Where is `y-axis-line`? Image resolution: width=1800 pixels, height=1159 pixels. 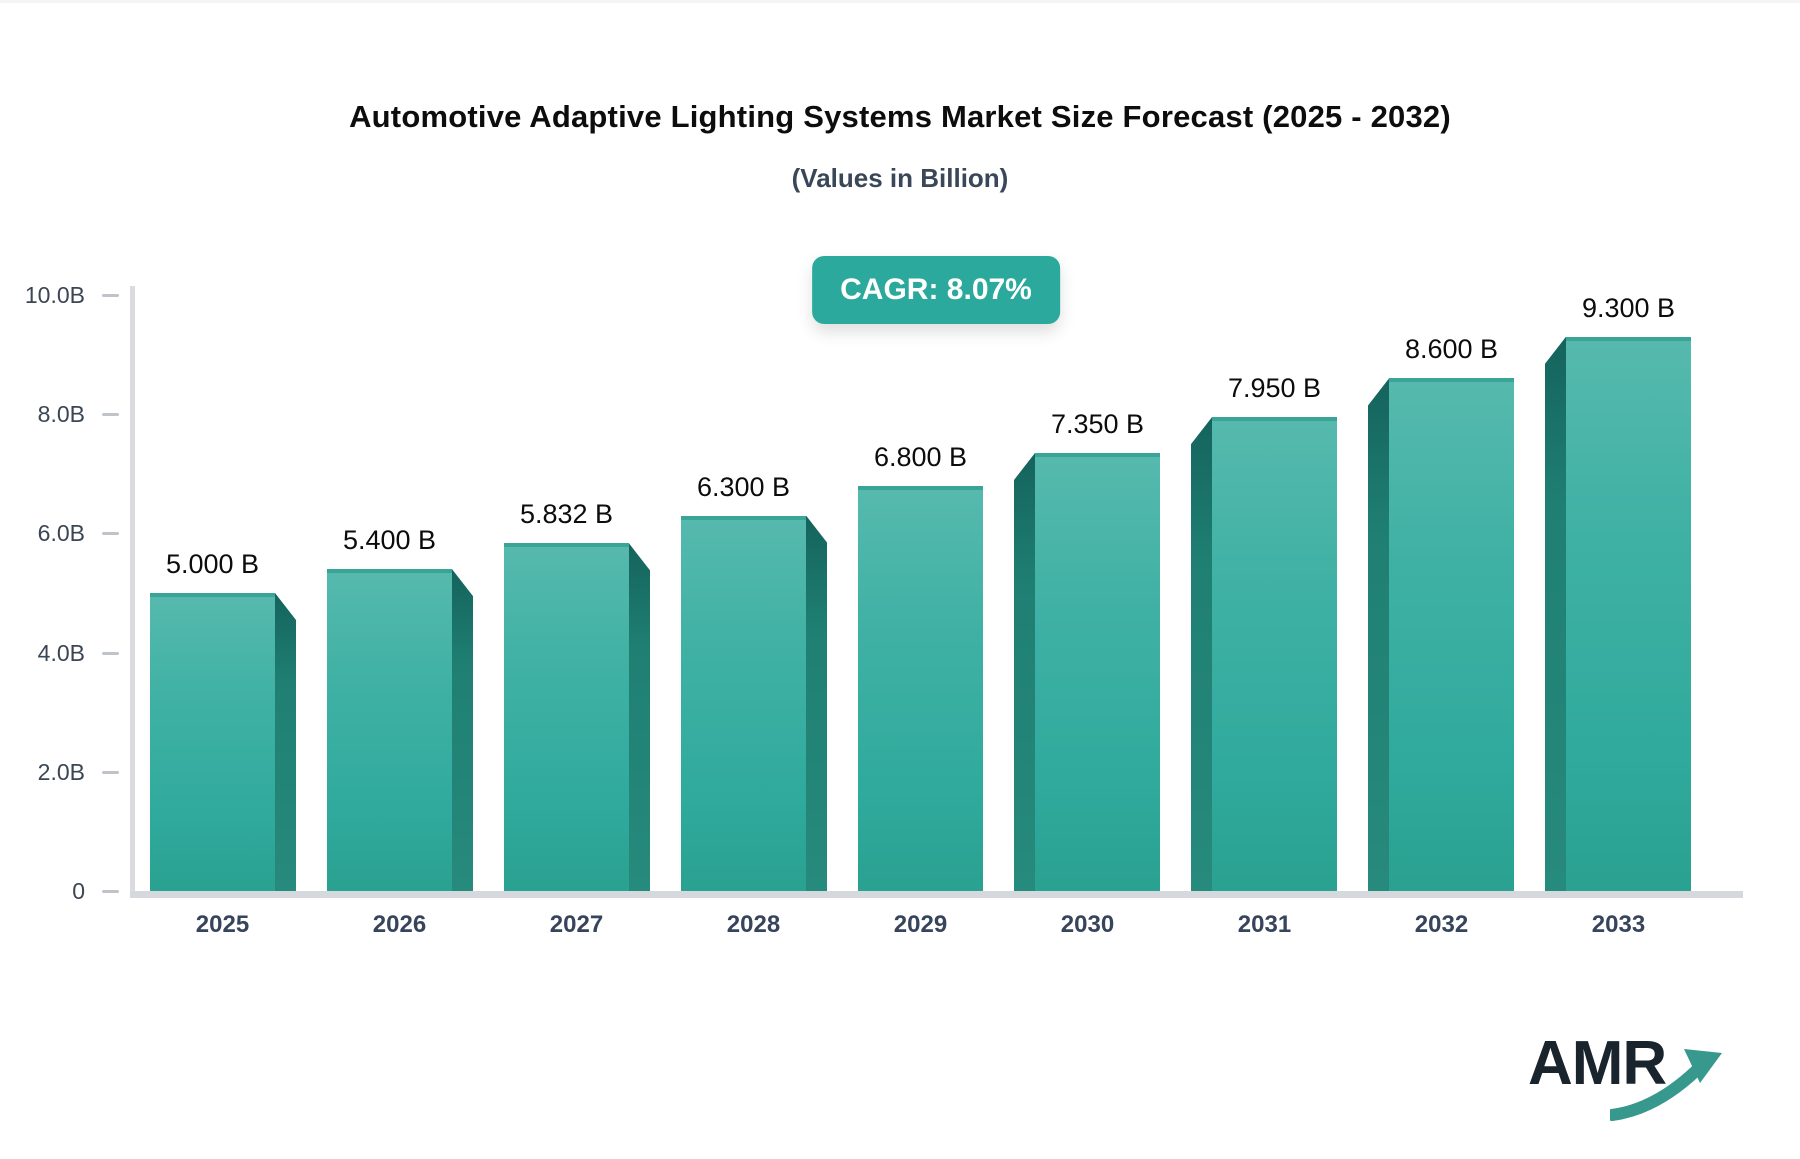
y-axis-line is located at coordinates (132, 592).